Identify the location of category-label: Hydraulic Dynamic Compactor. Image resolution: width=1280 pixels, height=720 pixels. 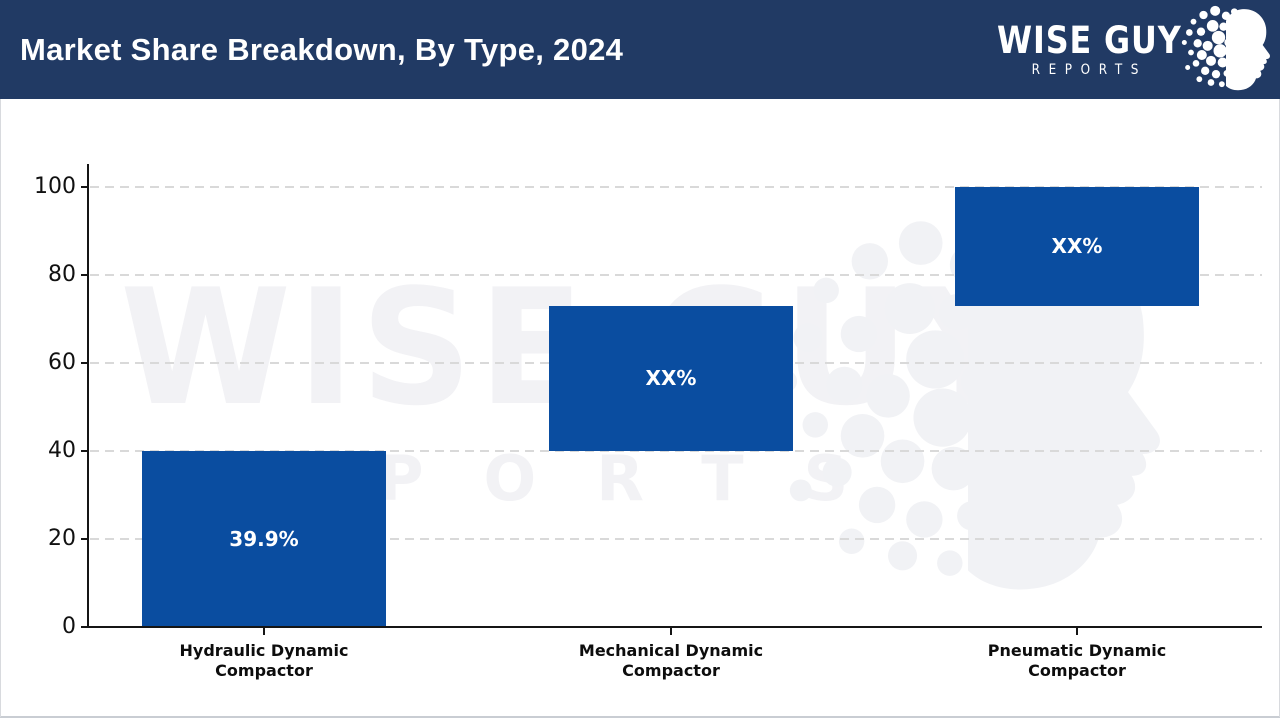
(264, 660).